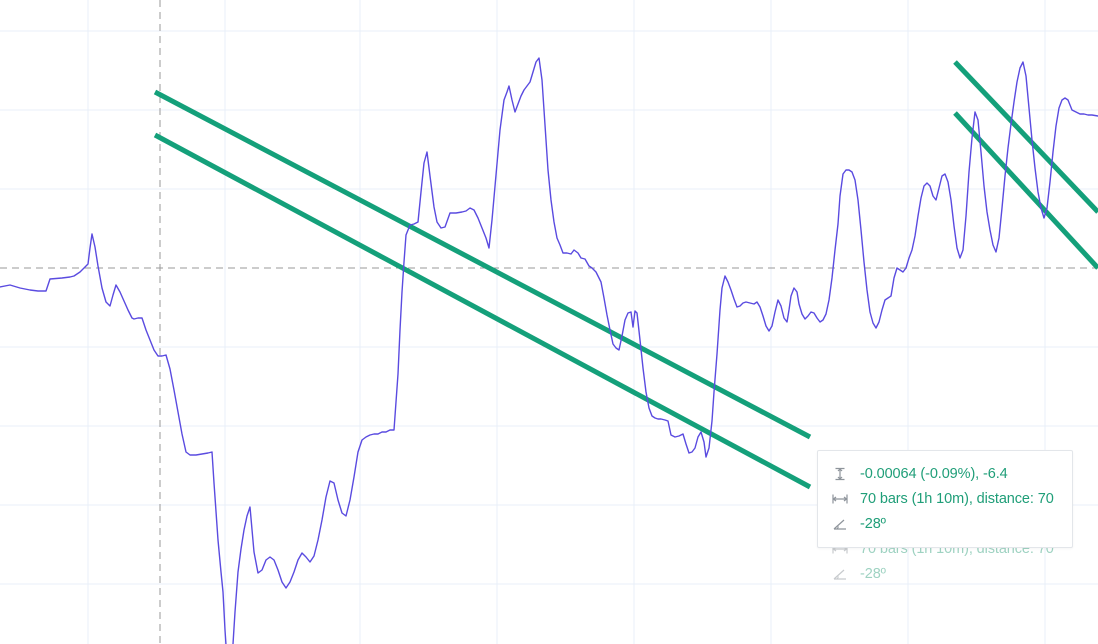  I want to click on measure-row: -0.00064 (-0.09%), -6.4, so click(943, 474).